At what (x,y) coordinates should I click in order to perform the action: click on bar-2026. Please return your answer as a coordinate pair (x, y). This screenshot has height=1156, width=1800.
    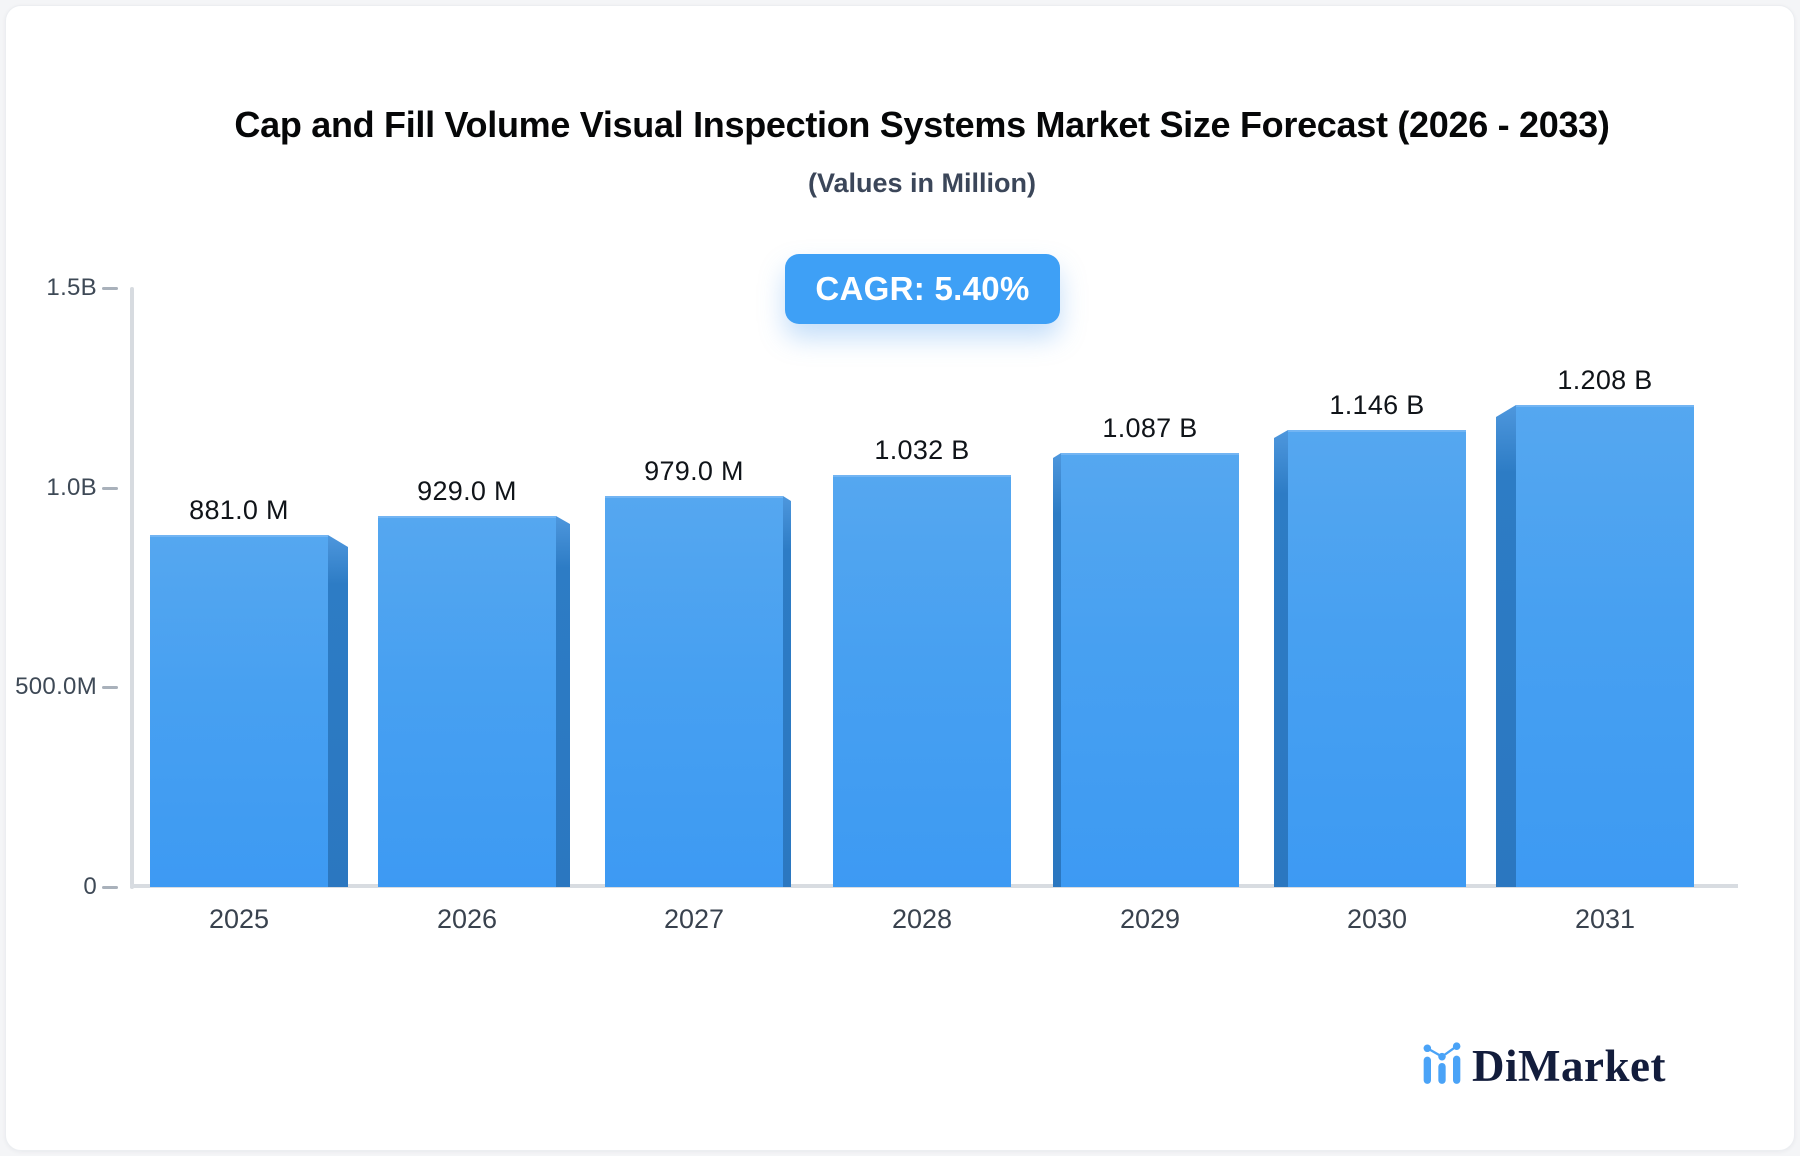
    Looking at the image, I should click on (467, 701).